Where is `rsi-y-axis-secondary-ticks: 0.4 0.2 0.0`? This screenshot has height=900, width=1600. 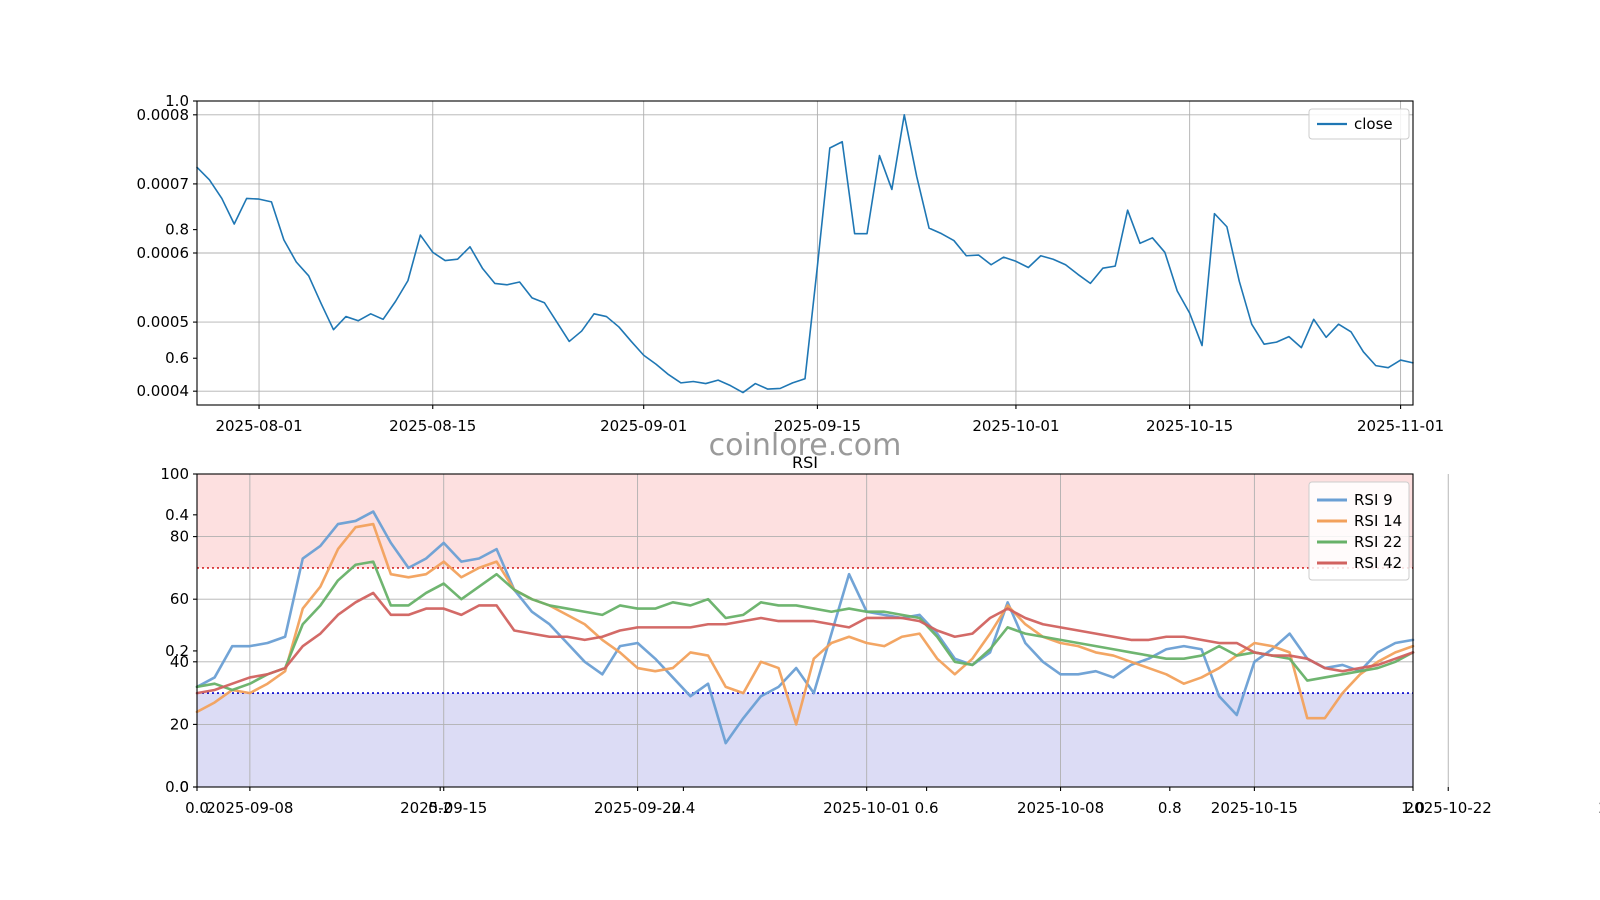 rsi-y-axis-secondary-ticks: 0.4 0.2 0.0 is located at coordinates (181, 651).